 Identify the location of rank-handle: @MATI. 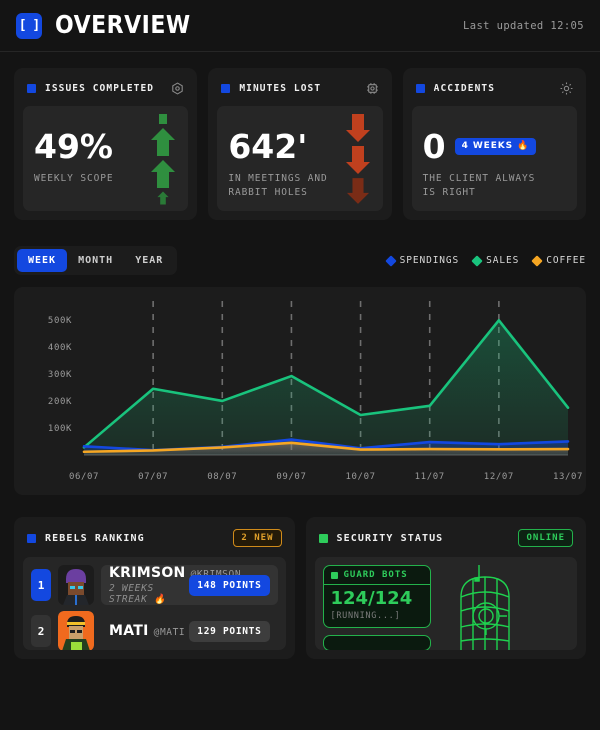
(169, 632).